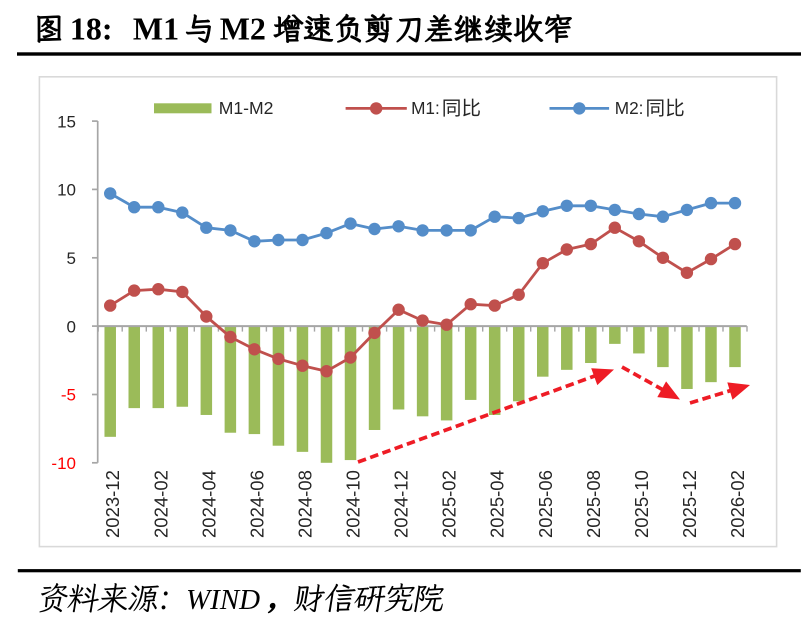 This screenshot has height=630, width=807. I want to click on svg-text: 2024-08, so click(305, 504).